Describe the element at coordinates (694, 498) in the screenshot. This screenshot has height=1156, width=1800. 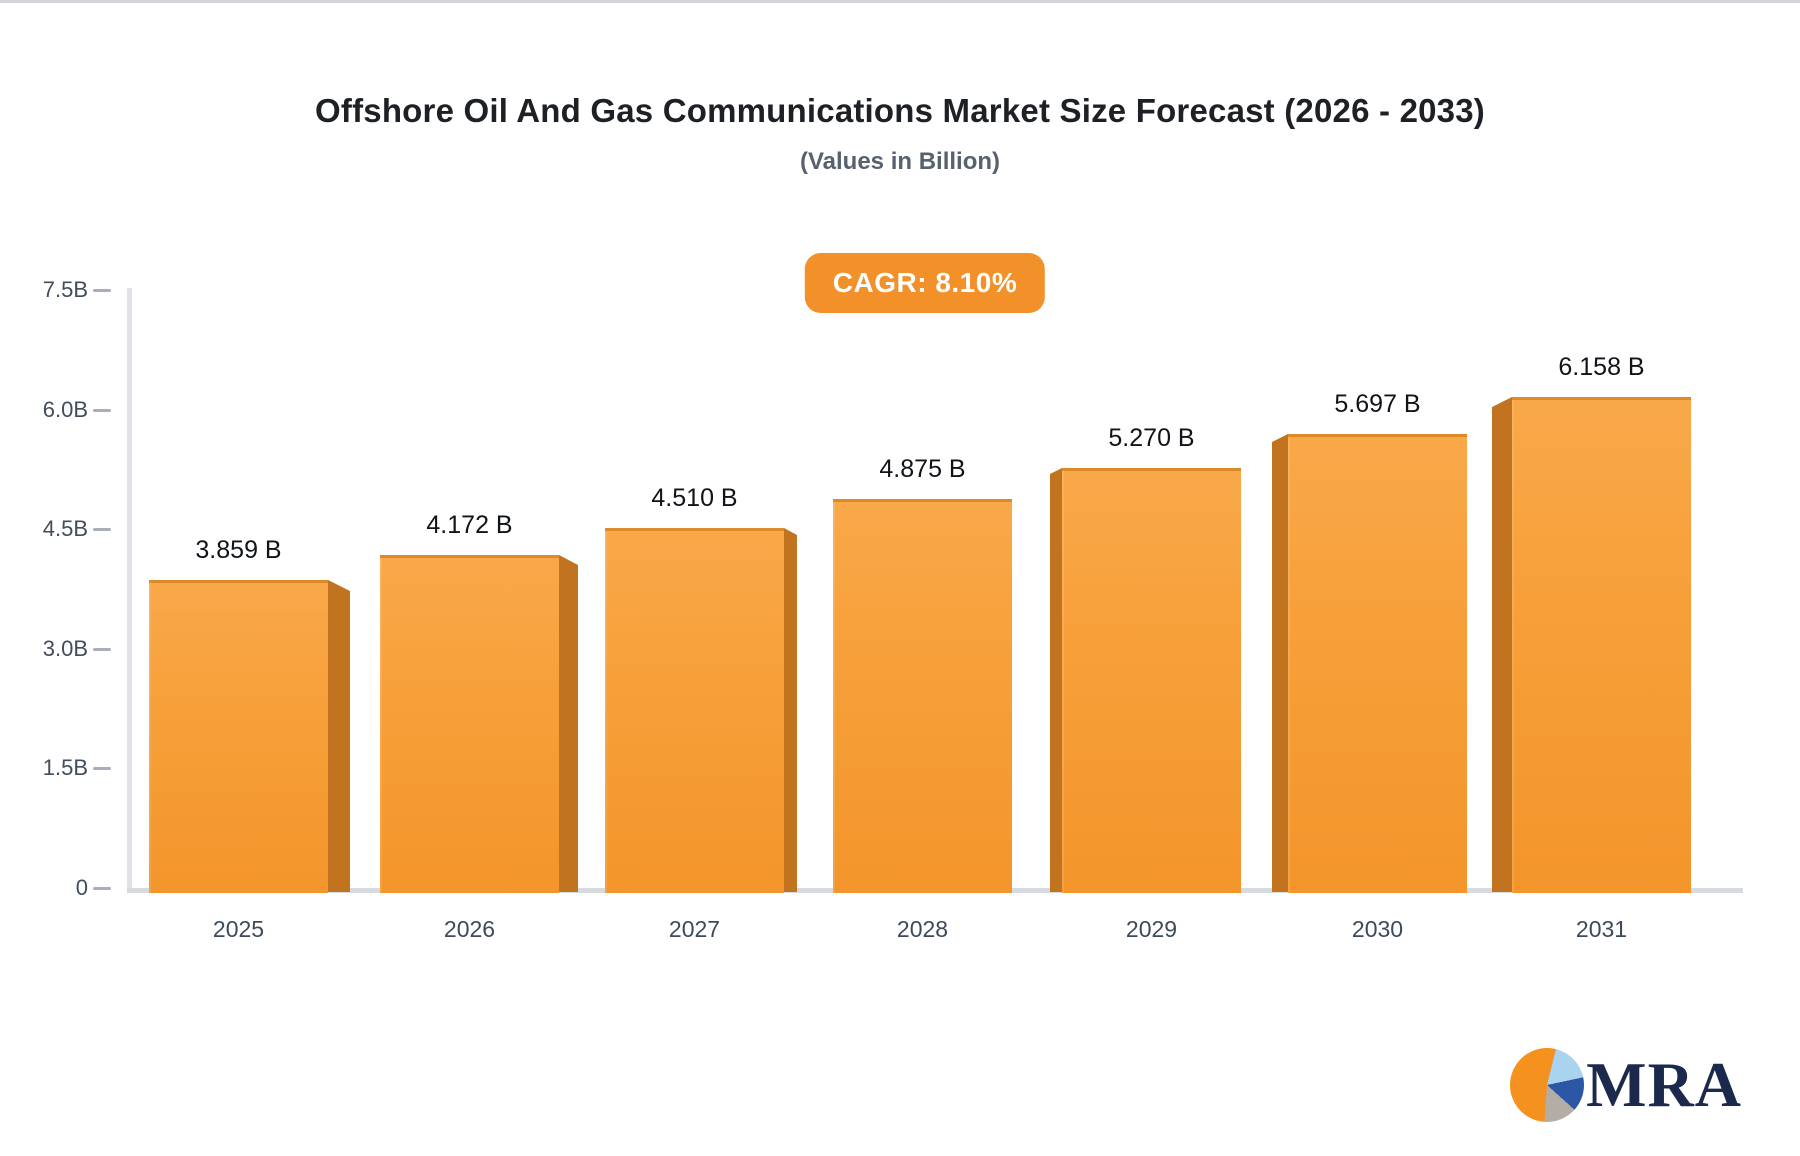
I see `bar-value-label: 4.510 B` at that location.